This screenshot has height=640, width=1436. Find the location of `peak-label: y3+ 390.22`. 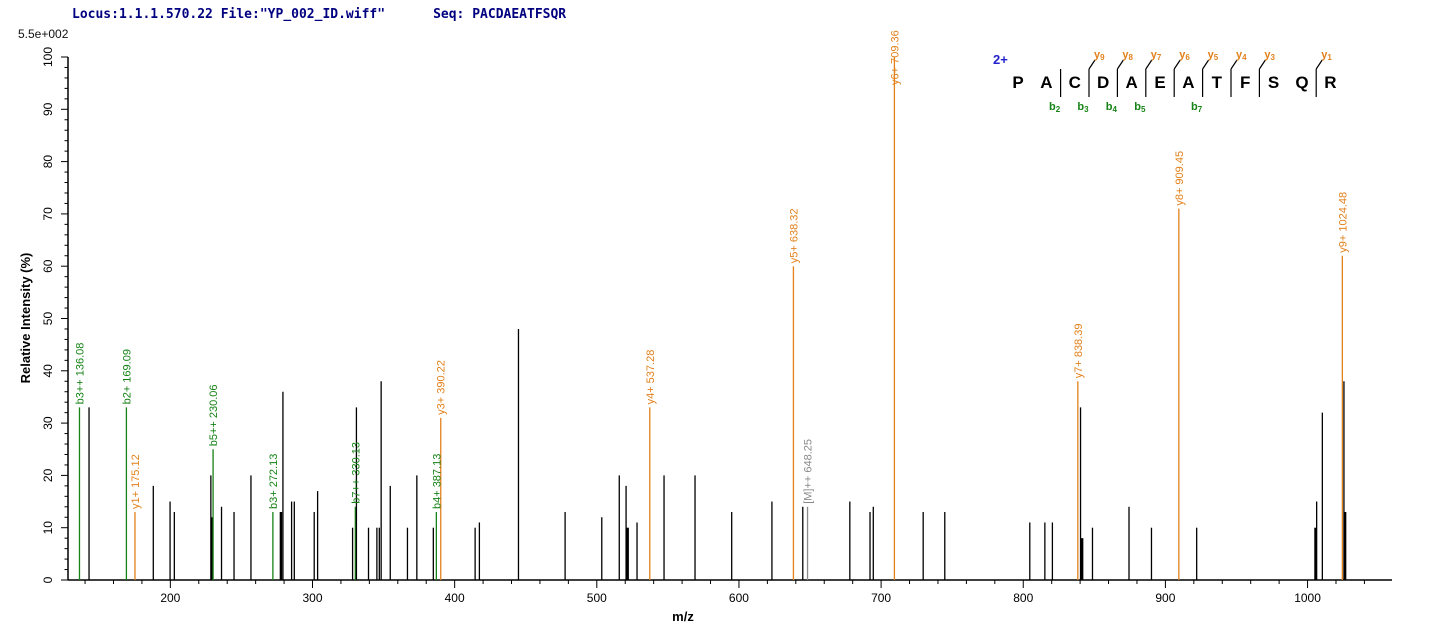

peak-label: y3+ 390.22 is located at coordinates (442, 387).